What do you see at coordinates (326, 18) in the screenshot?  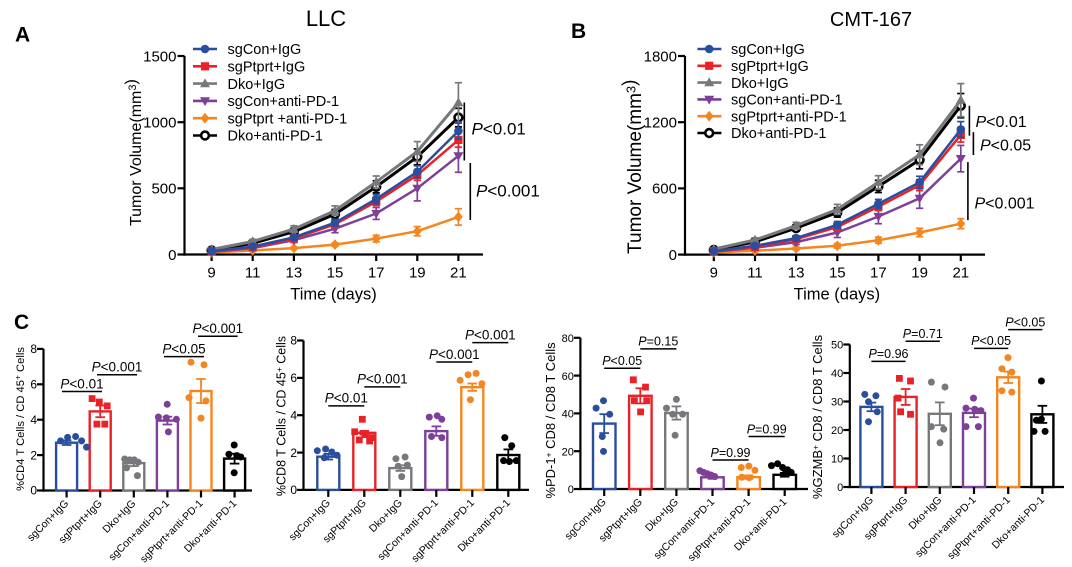 I see `svg-text: LLC` at bounding box center [326, 18].